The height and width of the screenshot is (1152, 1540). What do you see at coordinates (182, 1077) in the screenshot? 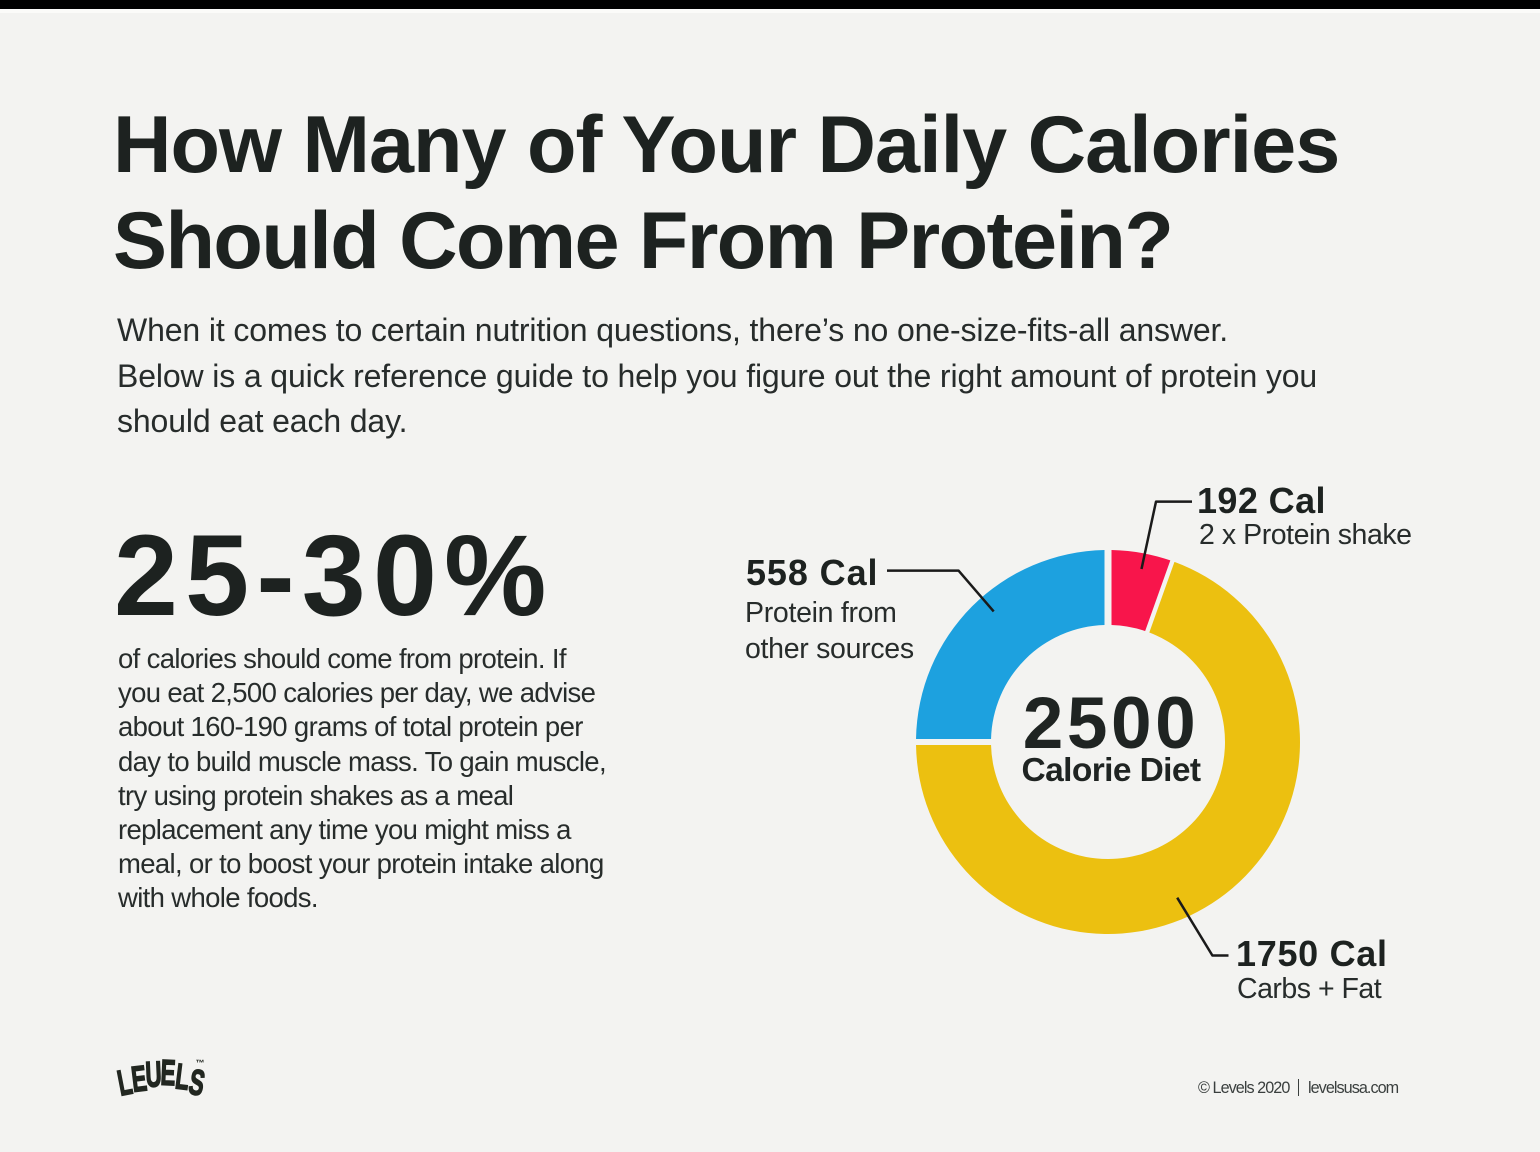
I see `svg-text: L` at bounding box center [182, 1077].